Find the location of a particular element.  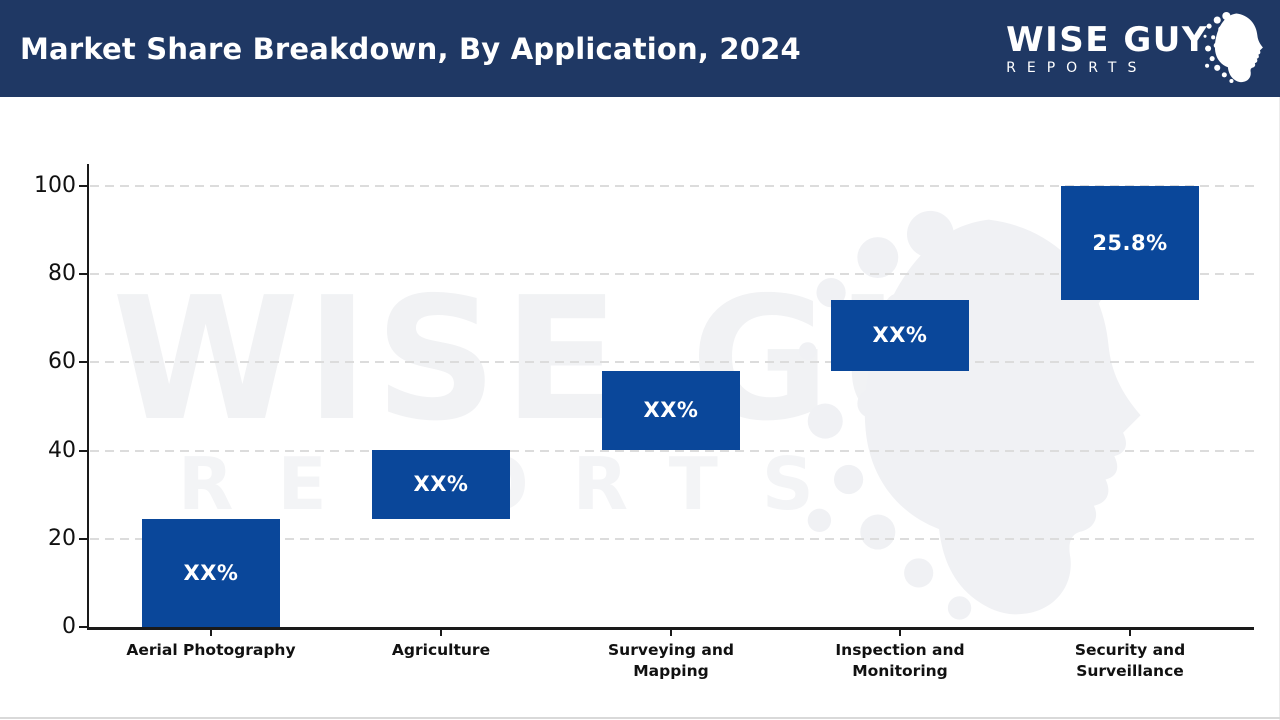

wise-guy-logo: WISE GUY REPORTS is located at coordinates (1137, 49).